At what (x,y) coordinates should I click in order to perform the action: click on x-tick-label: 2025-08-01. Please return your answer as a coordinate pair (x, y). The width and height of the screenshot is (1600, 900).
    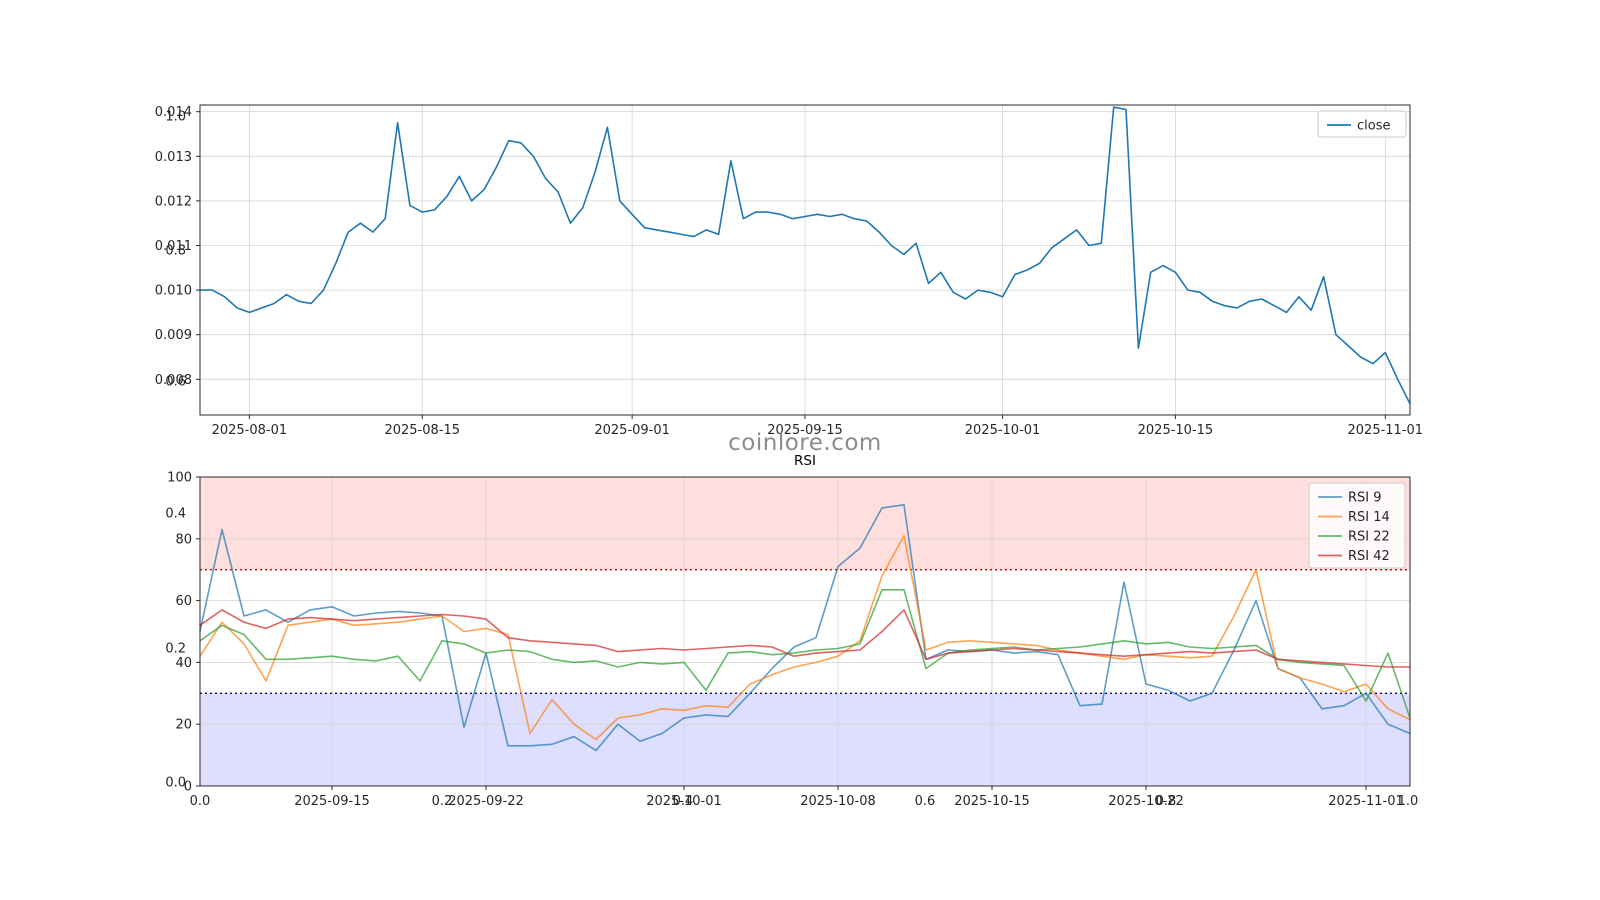
    Looking at the image, I should click on (250, 430).